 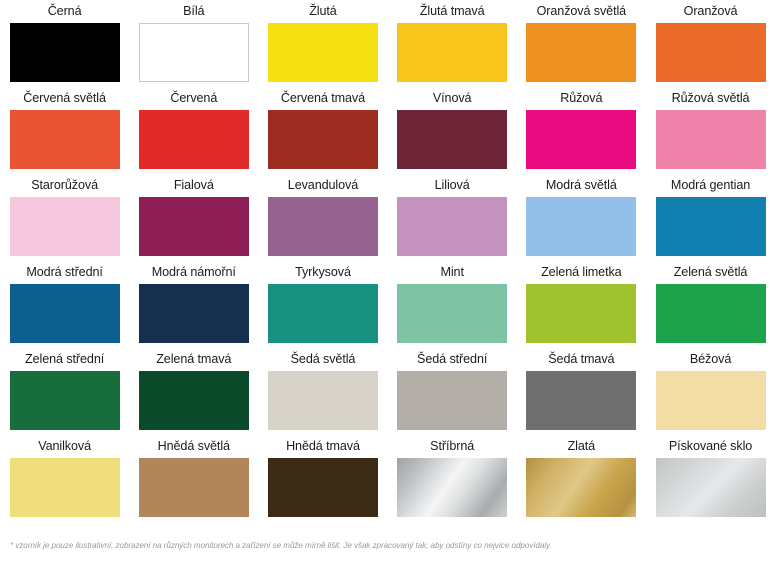 I want to click on swatch-label: Oranžová světlá, so click(x=581, y=11).